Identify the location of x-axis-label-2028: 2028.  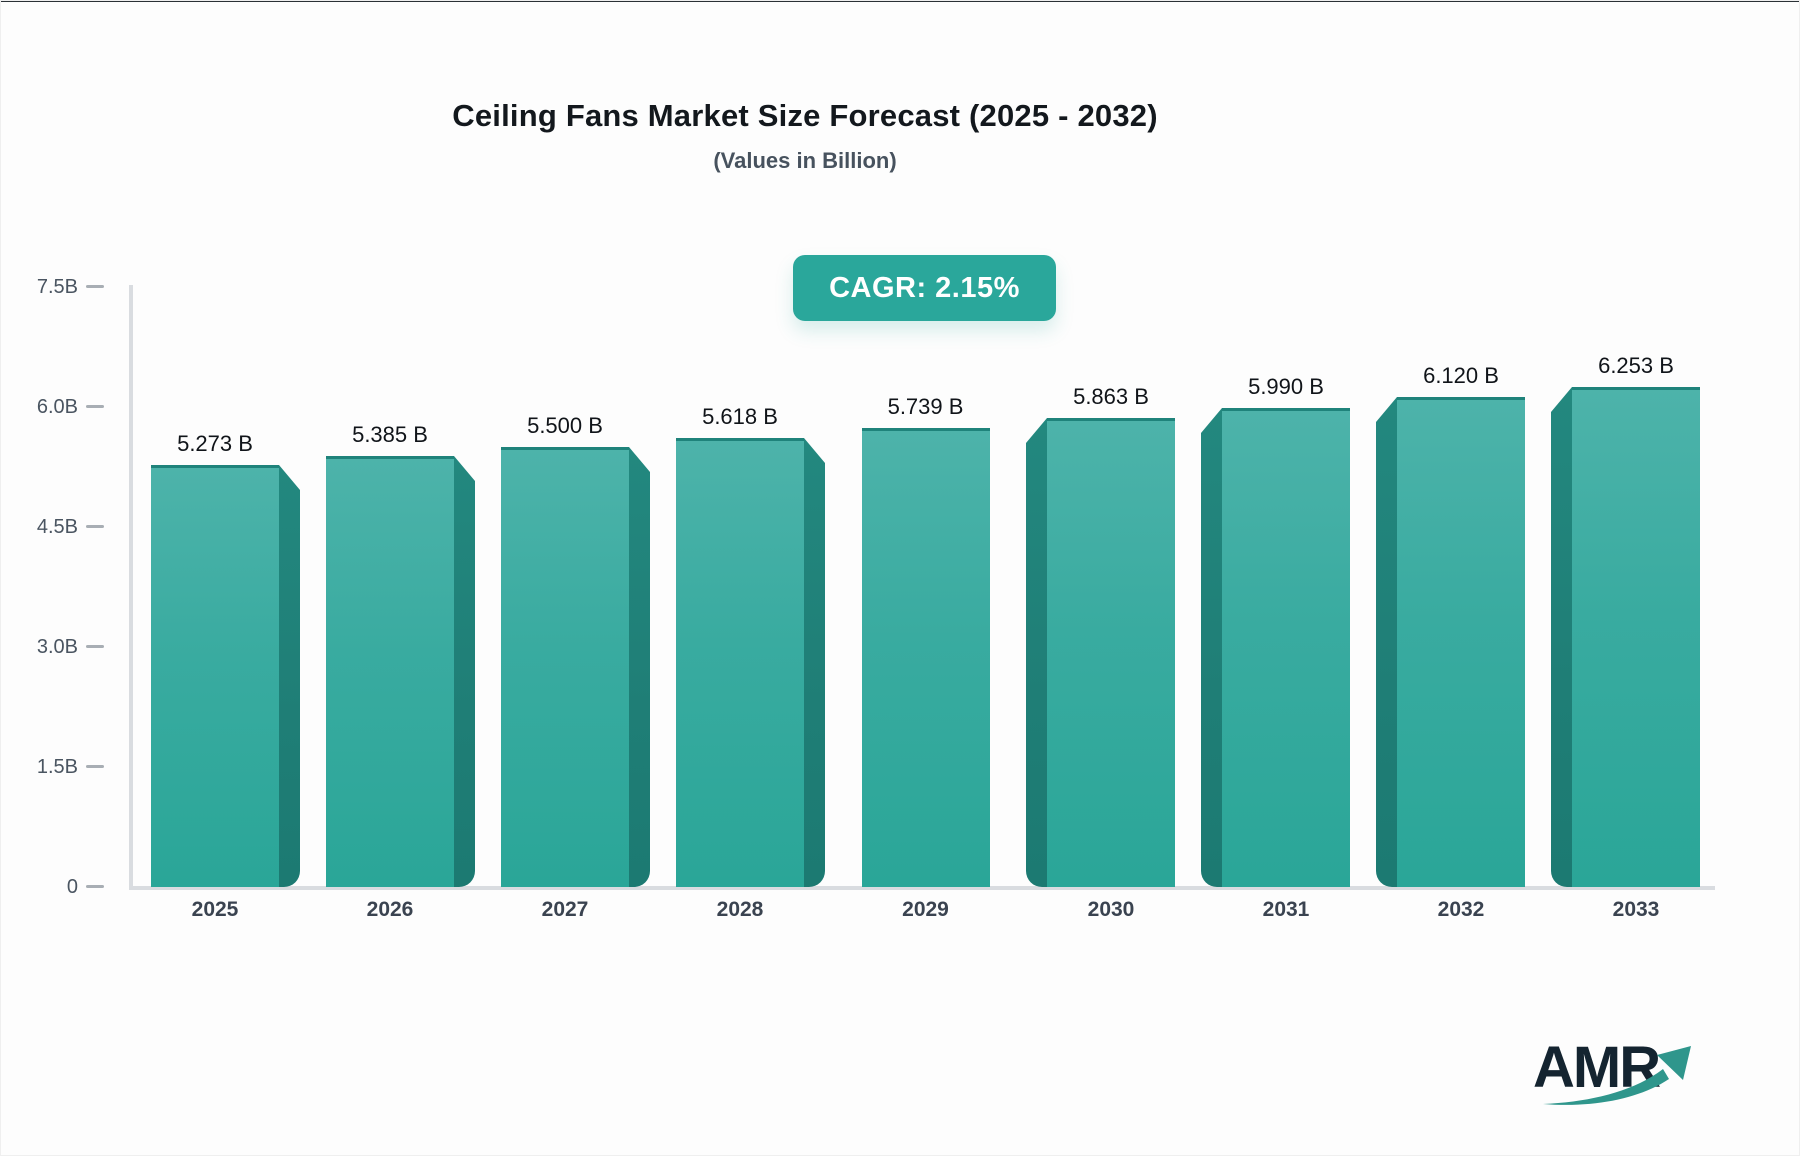
(740, 909).